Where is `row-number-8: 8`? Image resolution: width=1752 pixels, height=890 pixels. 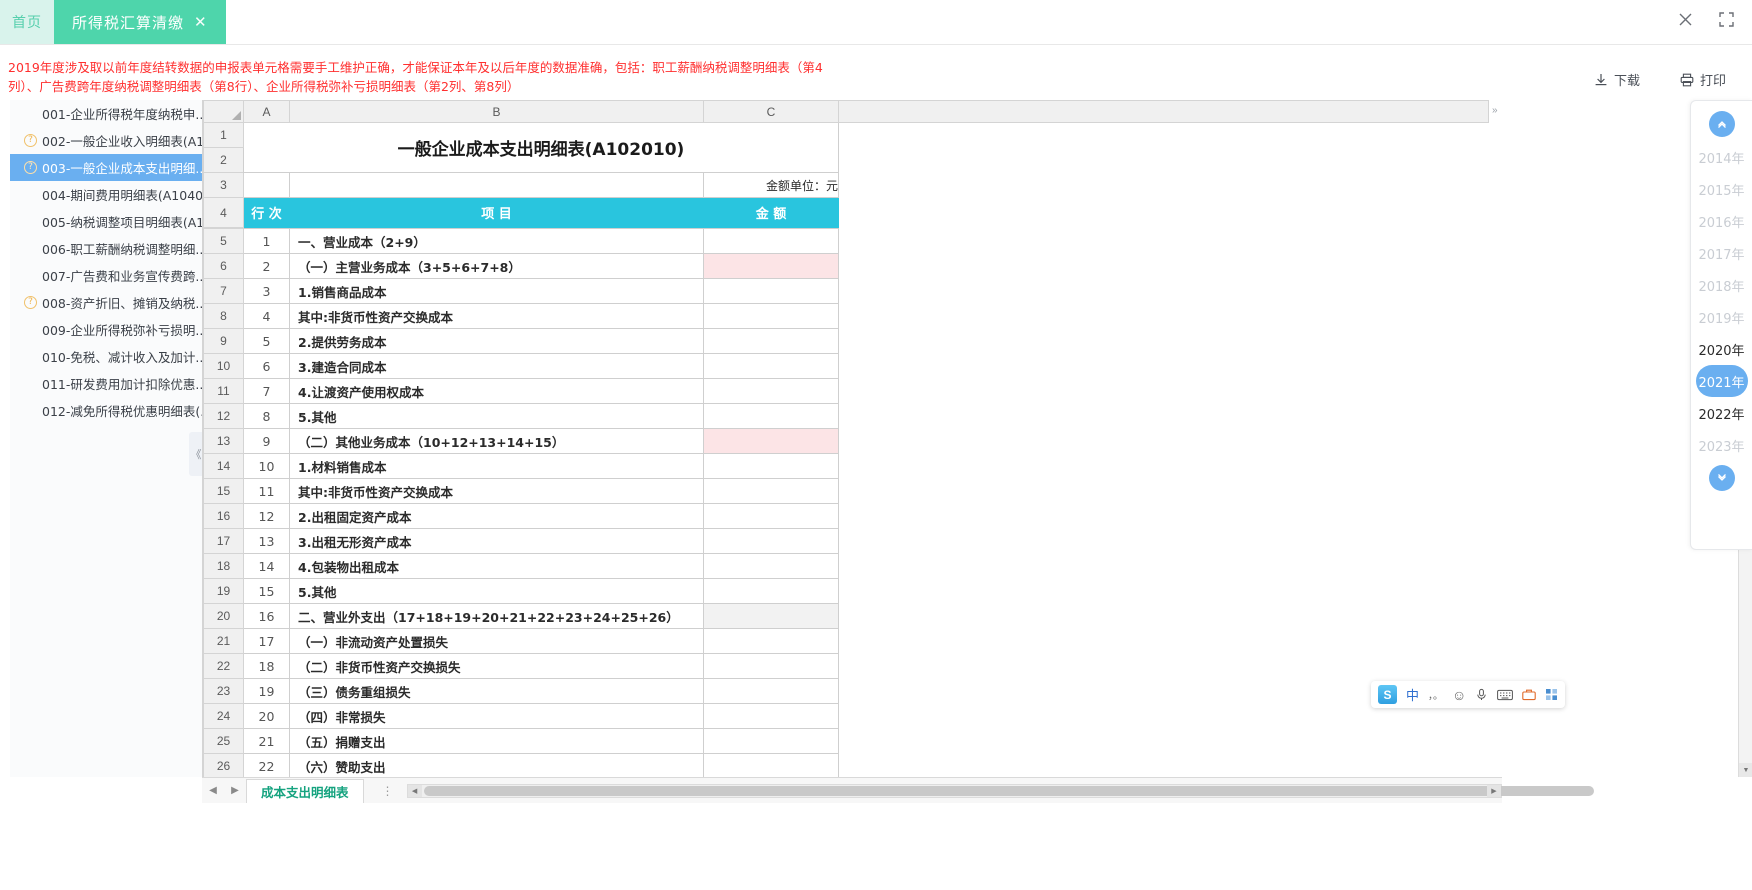 row-number-8: 8 is located at coordinates (223, 316).